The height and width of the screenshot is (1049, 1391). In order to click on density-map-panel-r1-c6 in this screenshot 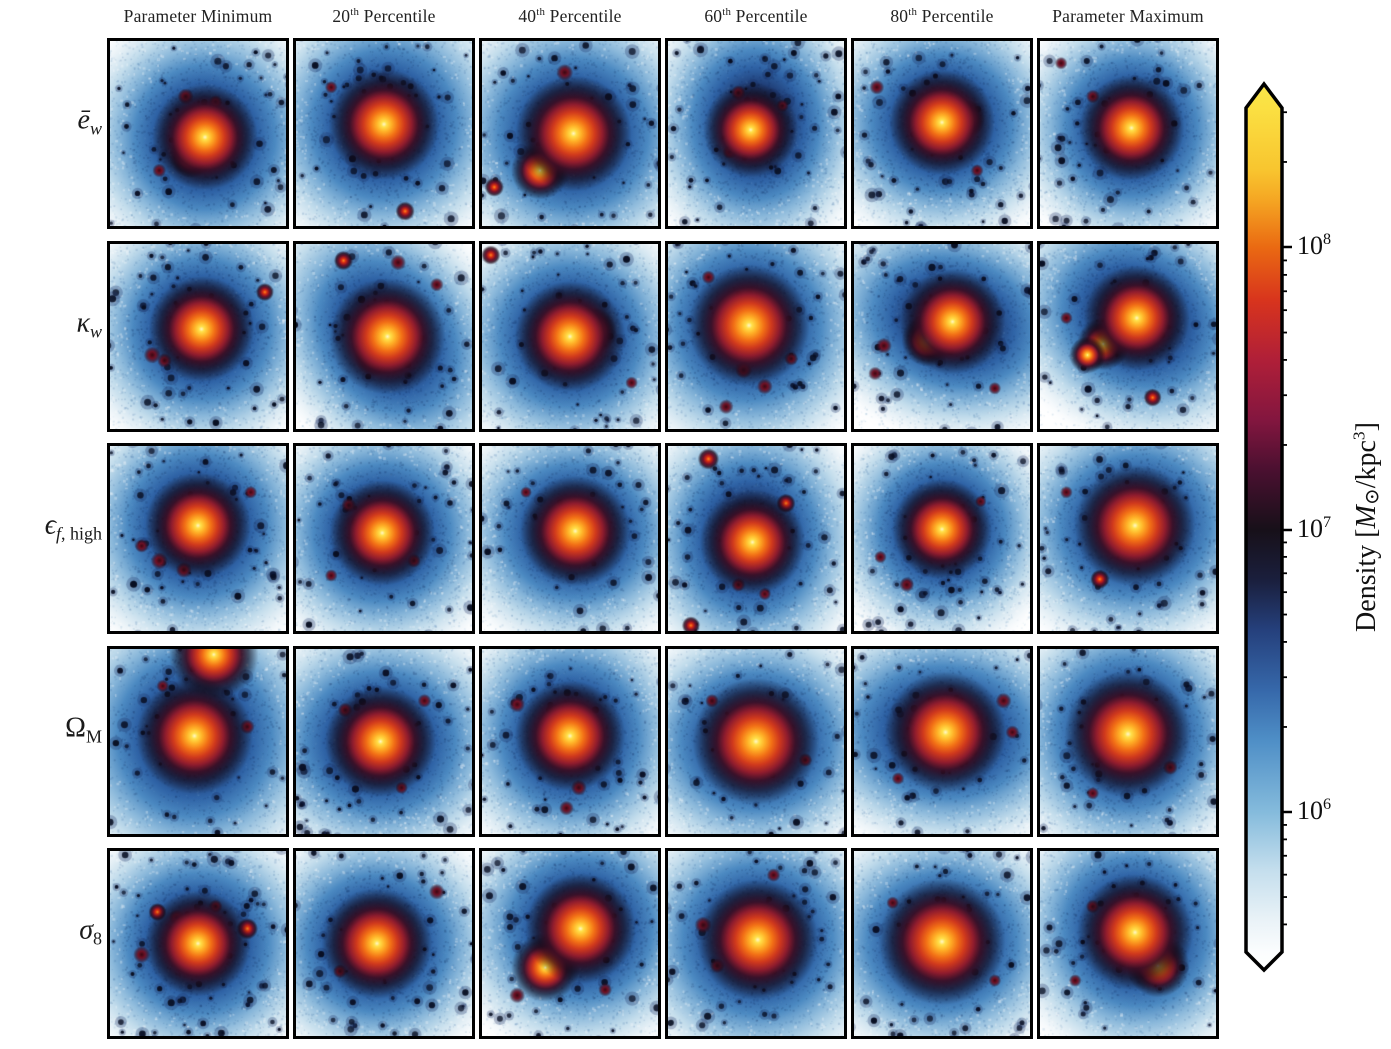, I will do `click(1128, 133)`.